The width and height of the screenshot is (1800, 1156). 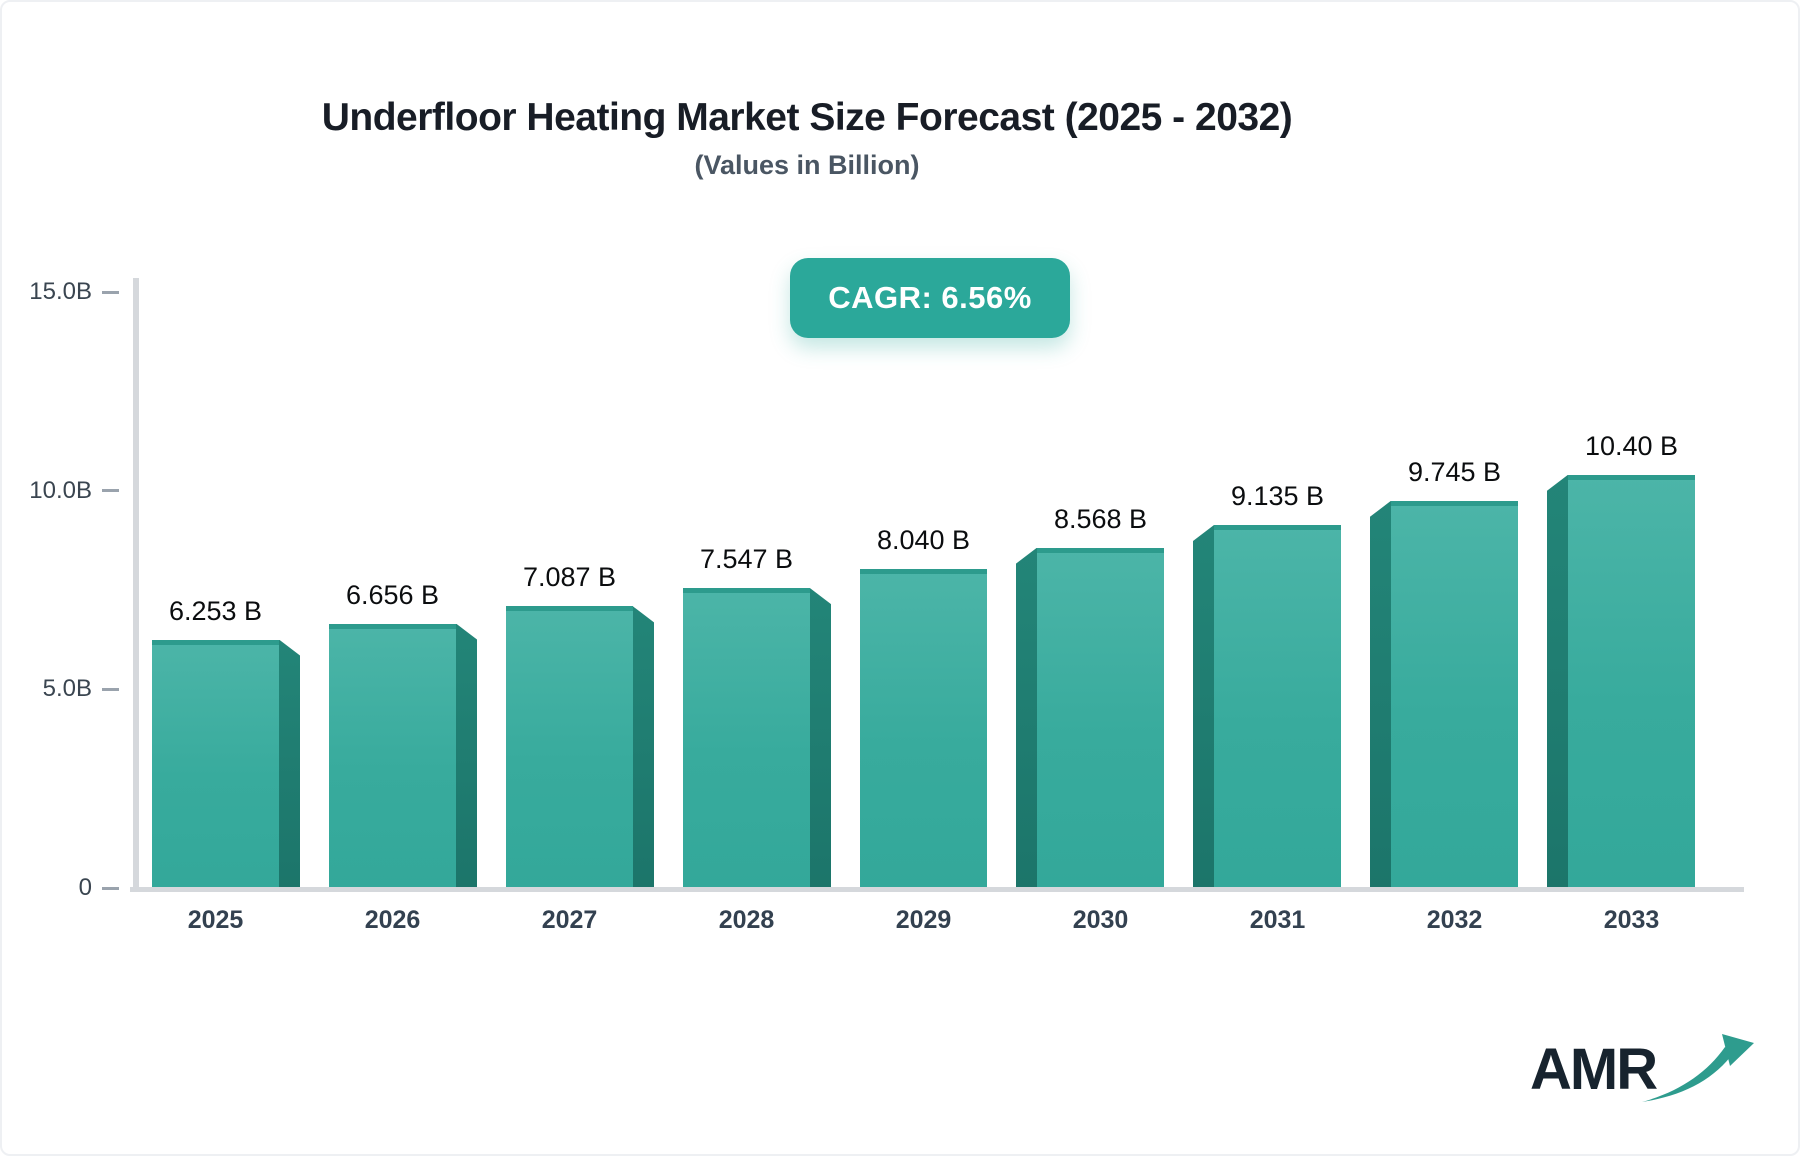 What do you see at coordinates (466, 755) in the screenshot?
I see `bar-3d-edge-2026` at bounding box center [466, 755].